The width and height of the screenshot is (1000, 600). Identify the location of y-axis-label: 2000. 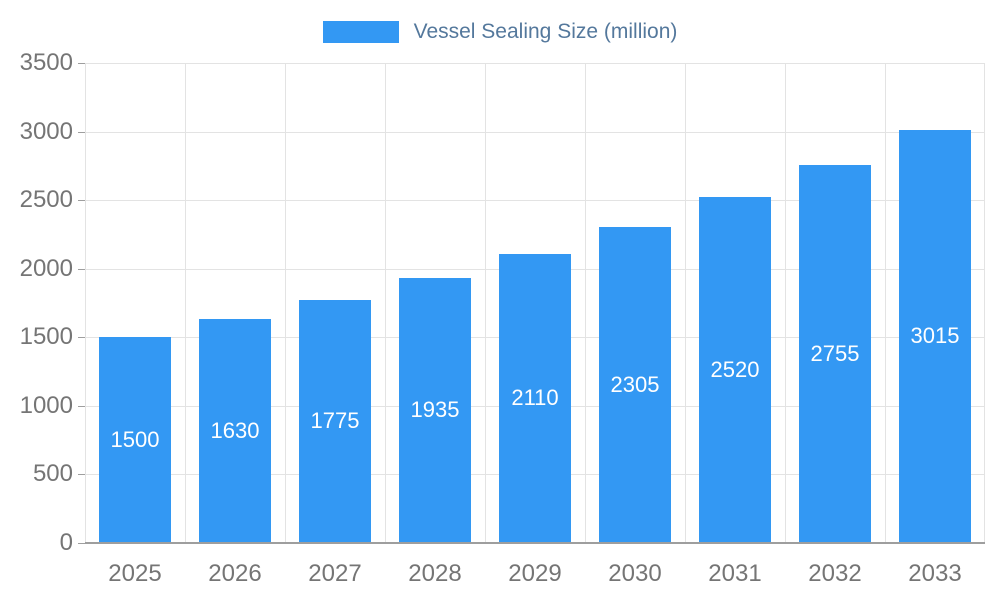
(46, 268).